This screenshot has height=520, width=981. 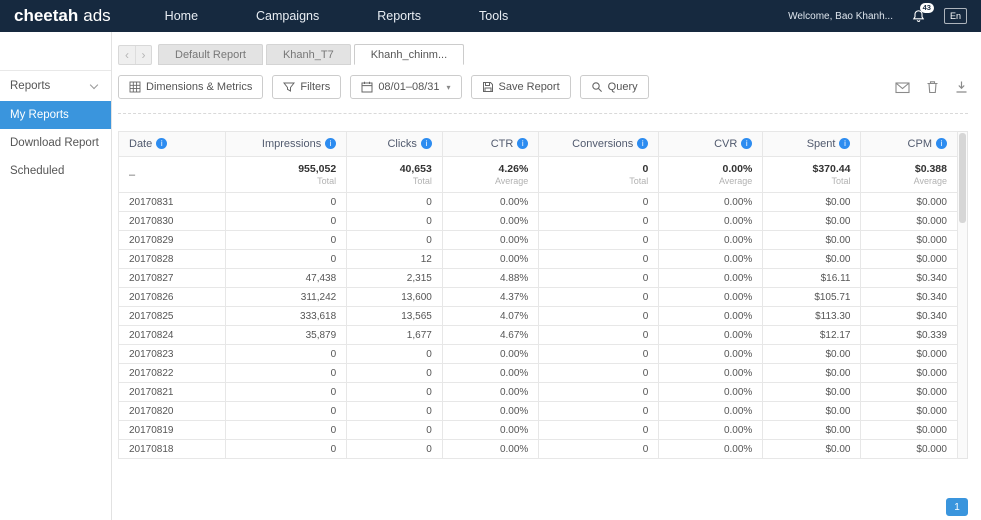 I want to click on tab-scroll-right-icon: ›, so click(x=143, y=55).